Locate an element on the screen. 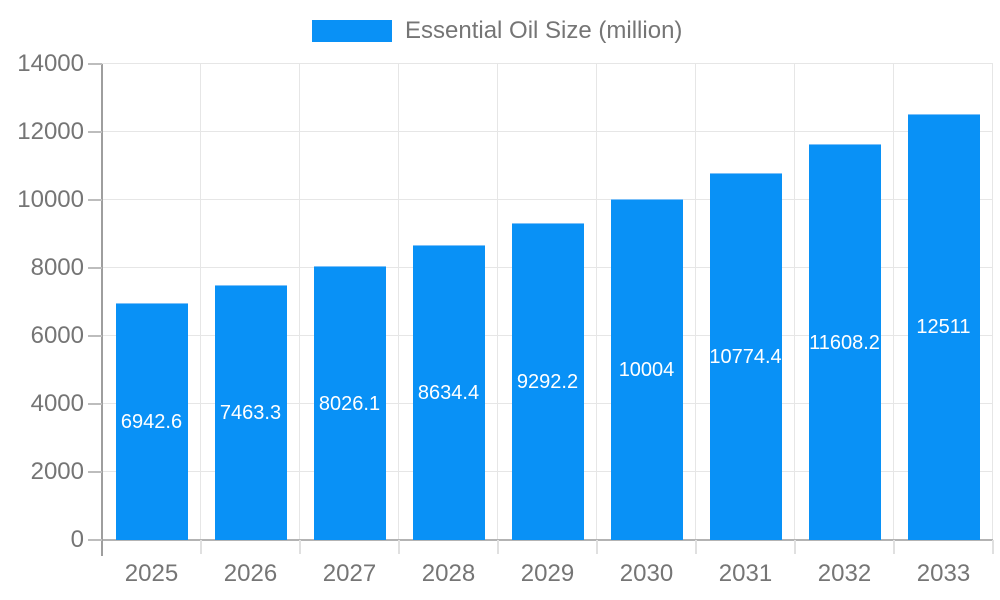 The width and height of the screenshot is (1000, 600). bar-value-label: 8026.1 is located at coordinates (349, 403).